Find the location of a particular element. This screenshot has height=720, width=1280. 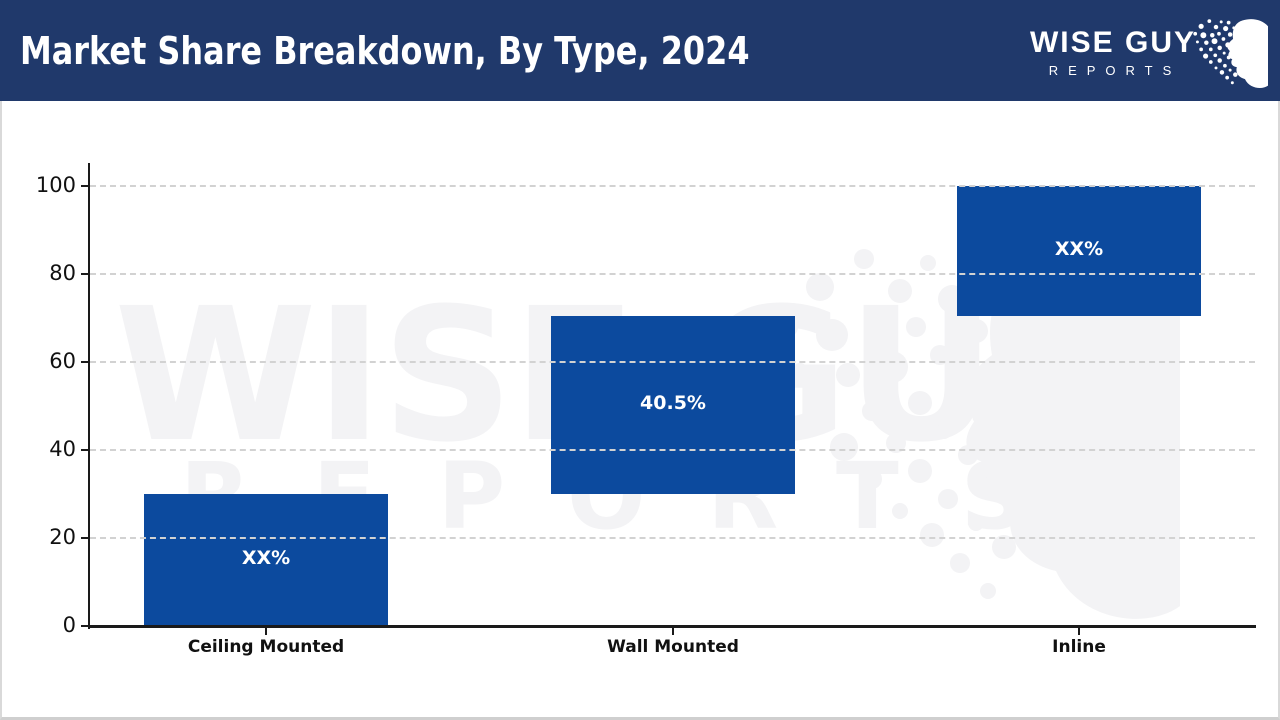

bar-wall-mounted is located at coordinates (673, 404).